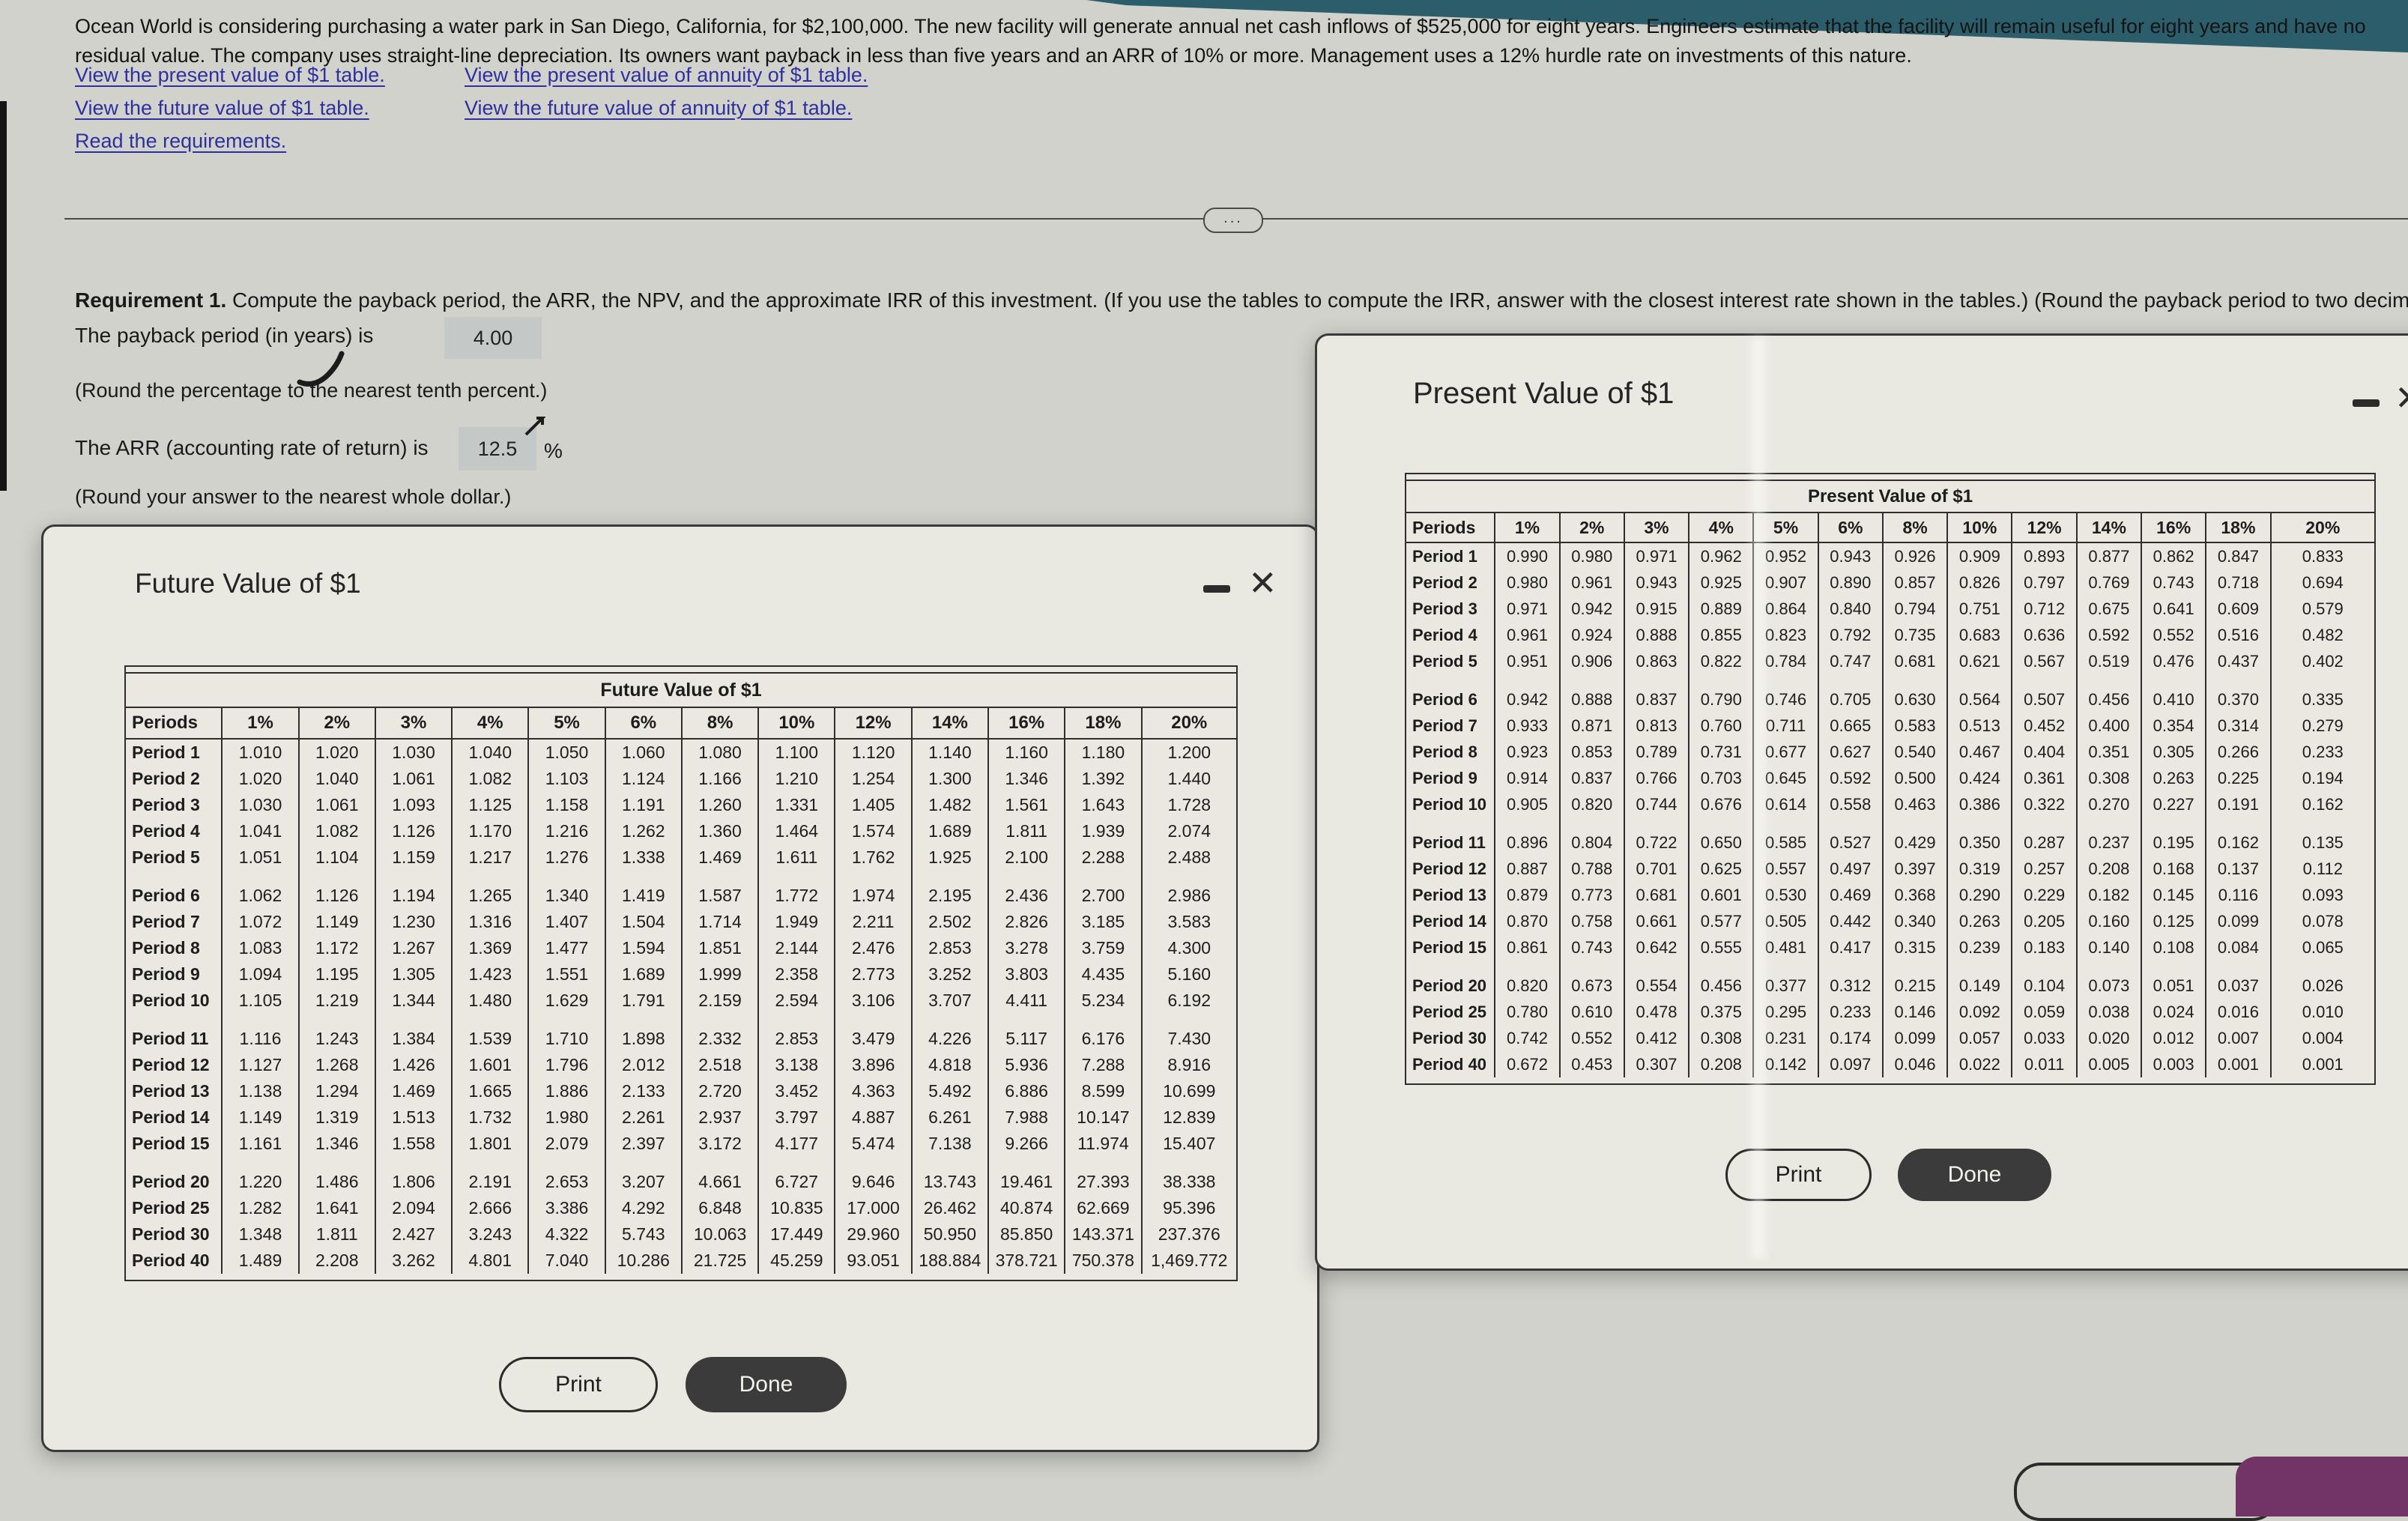 The width and height of the screenshot is (2408, 1521). Describe the element at coordinates (490, 896) in the screenshot. I see `factor-cell: 1.265` at that location.